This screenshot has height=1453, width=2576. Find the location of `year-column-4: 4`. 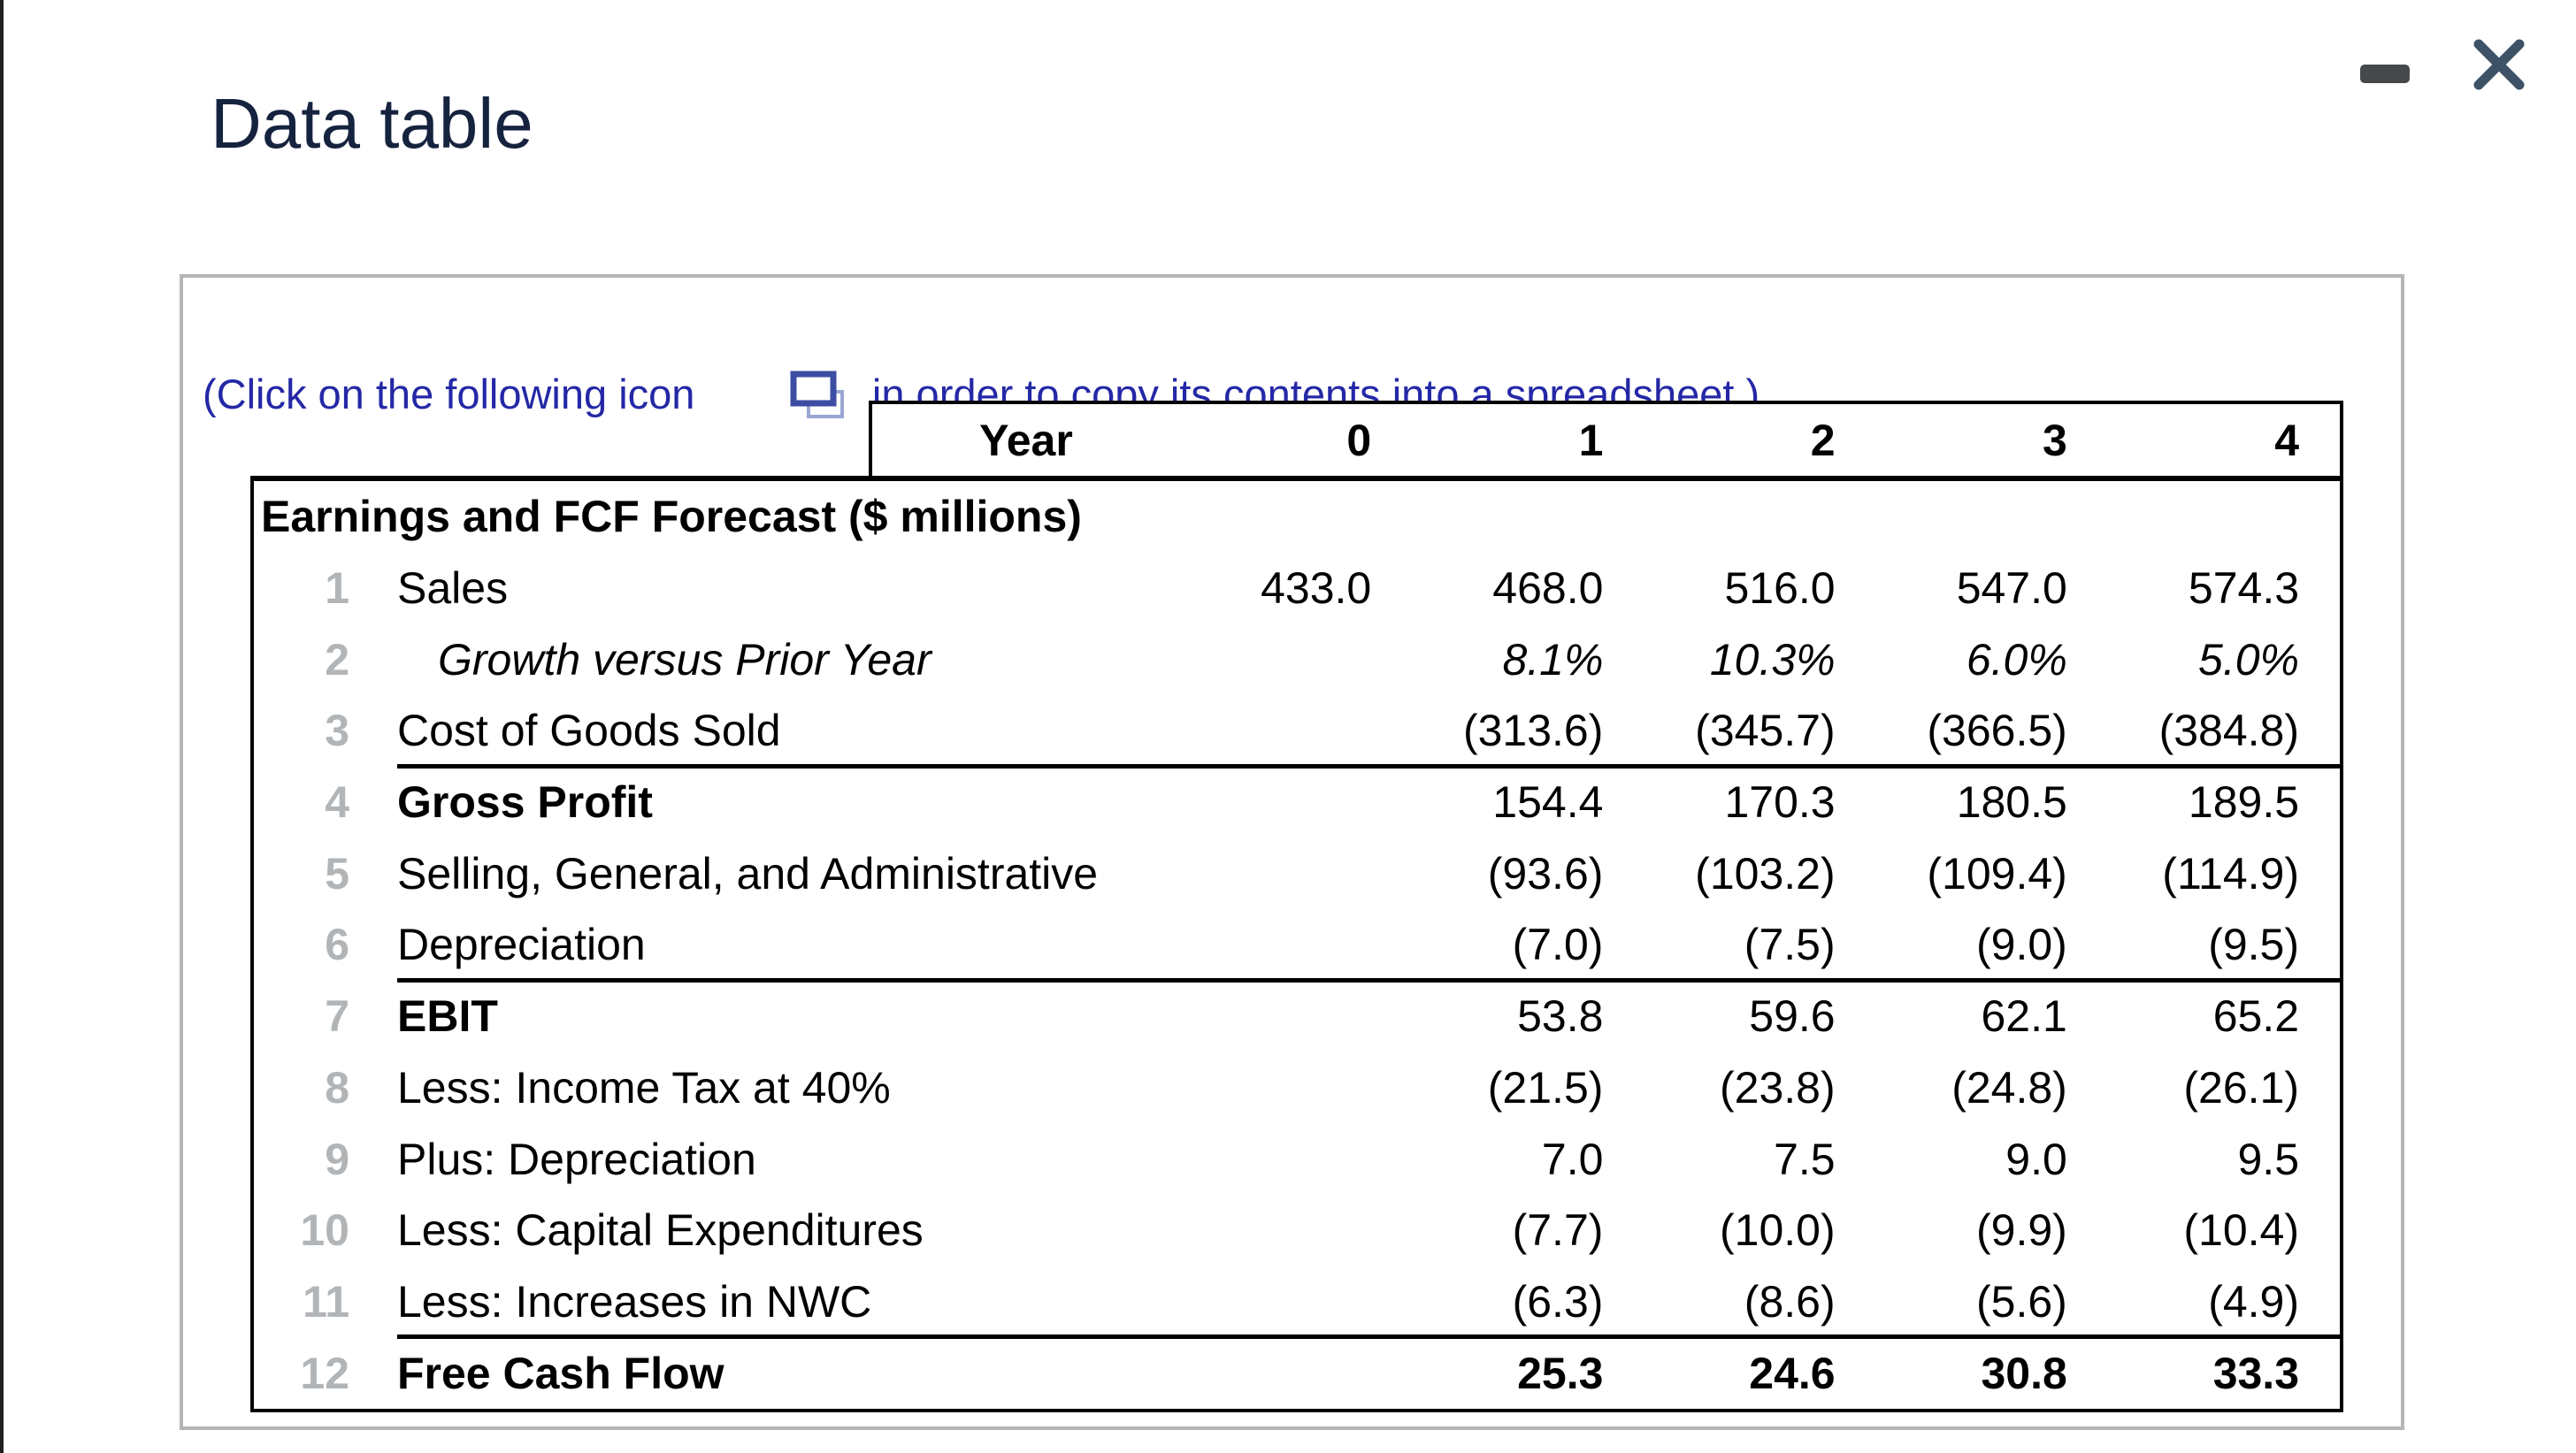

year-column-4: 4 is located at coordinates (2287, 440).